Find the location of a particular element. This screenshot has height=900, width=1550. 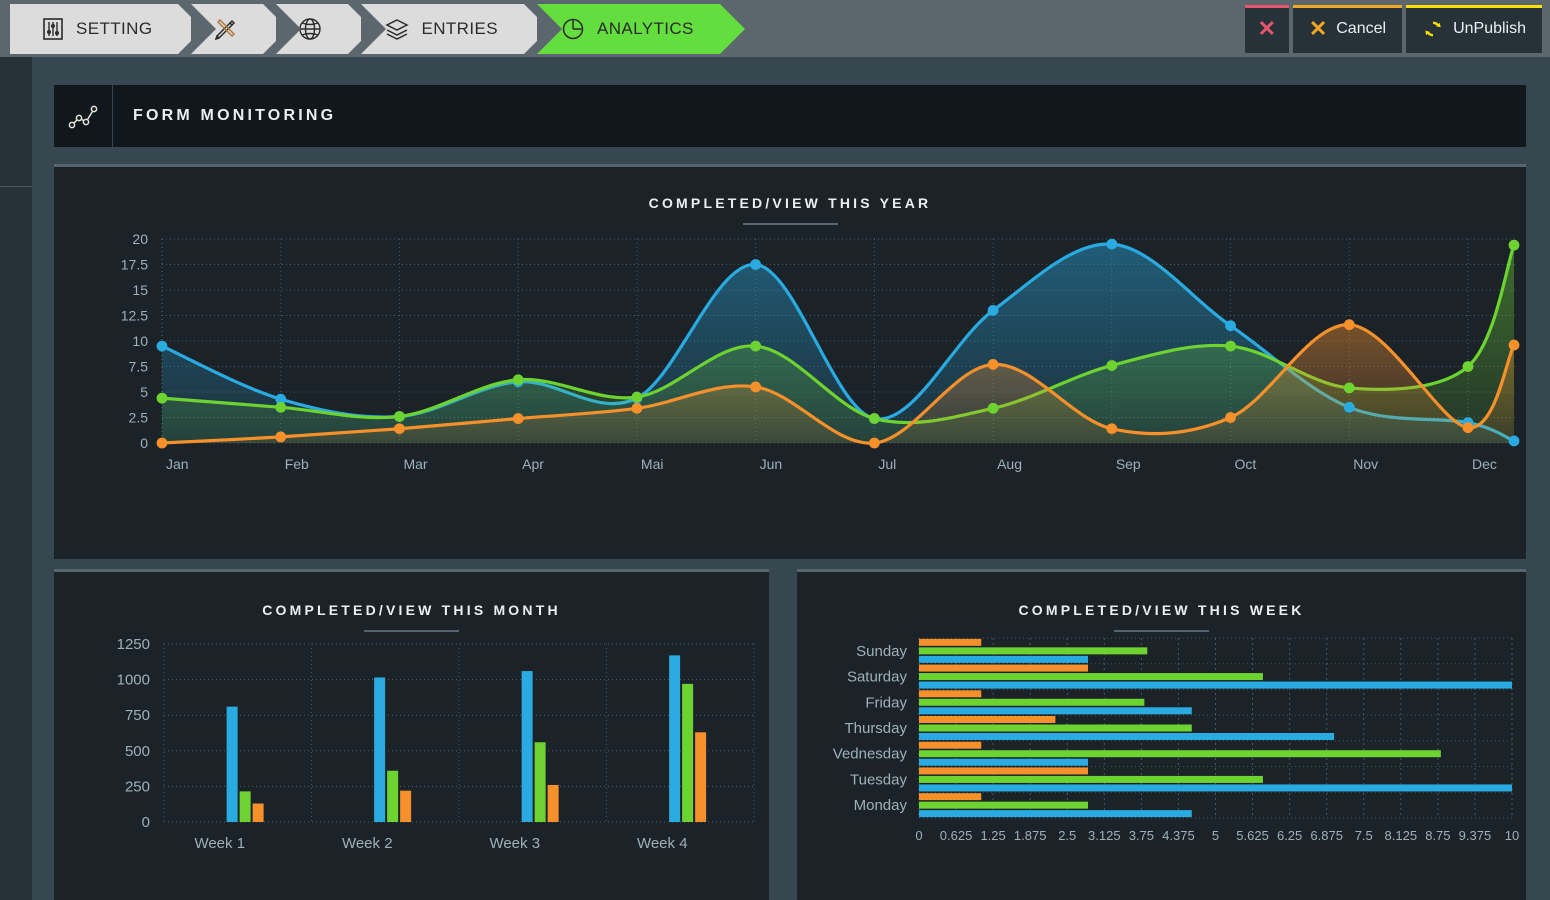

unpublish-button: UnPublish is located at coordinates (1474, 29).